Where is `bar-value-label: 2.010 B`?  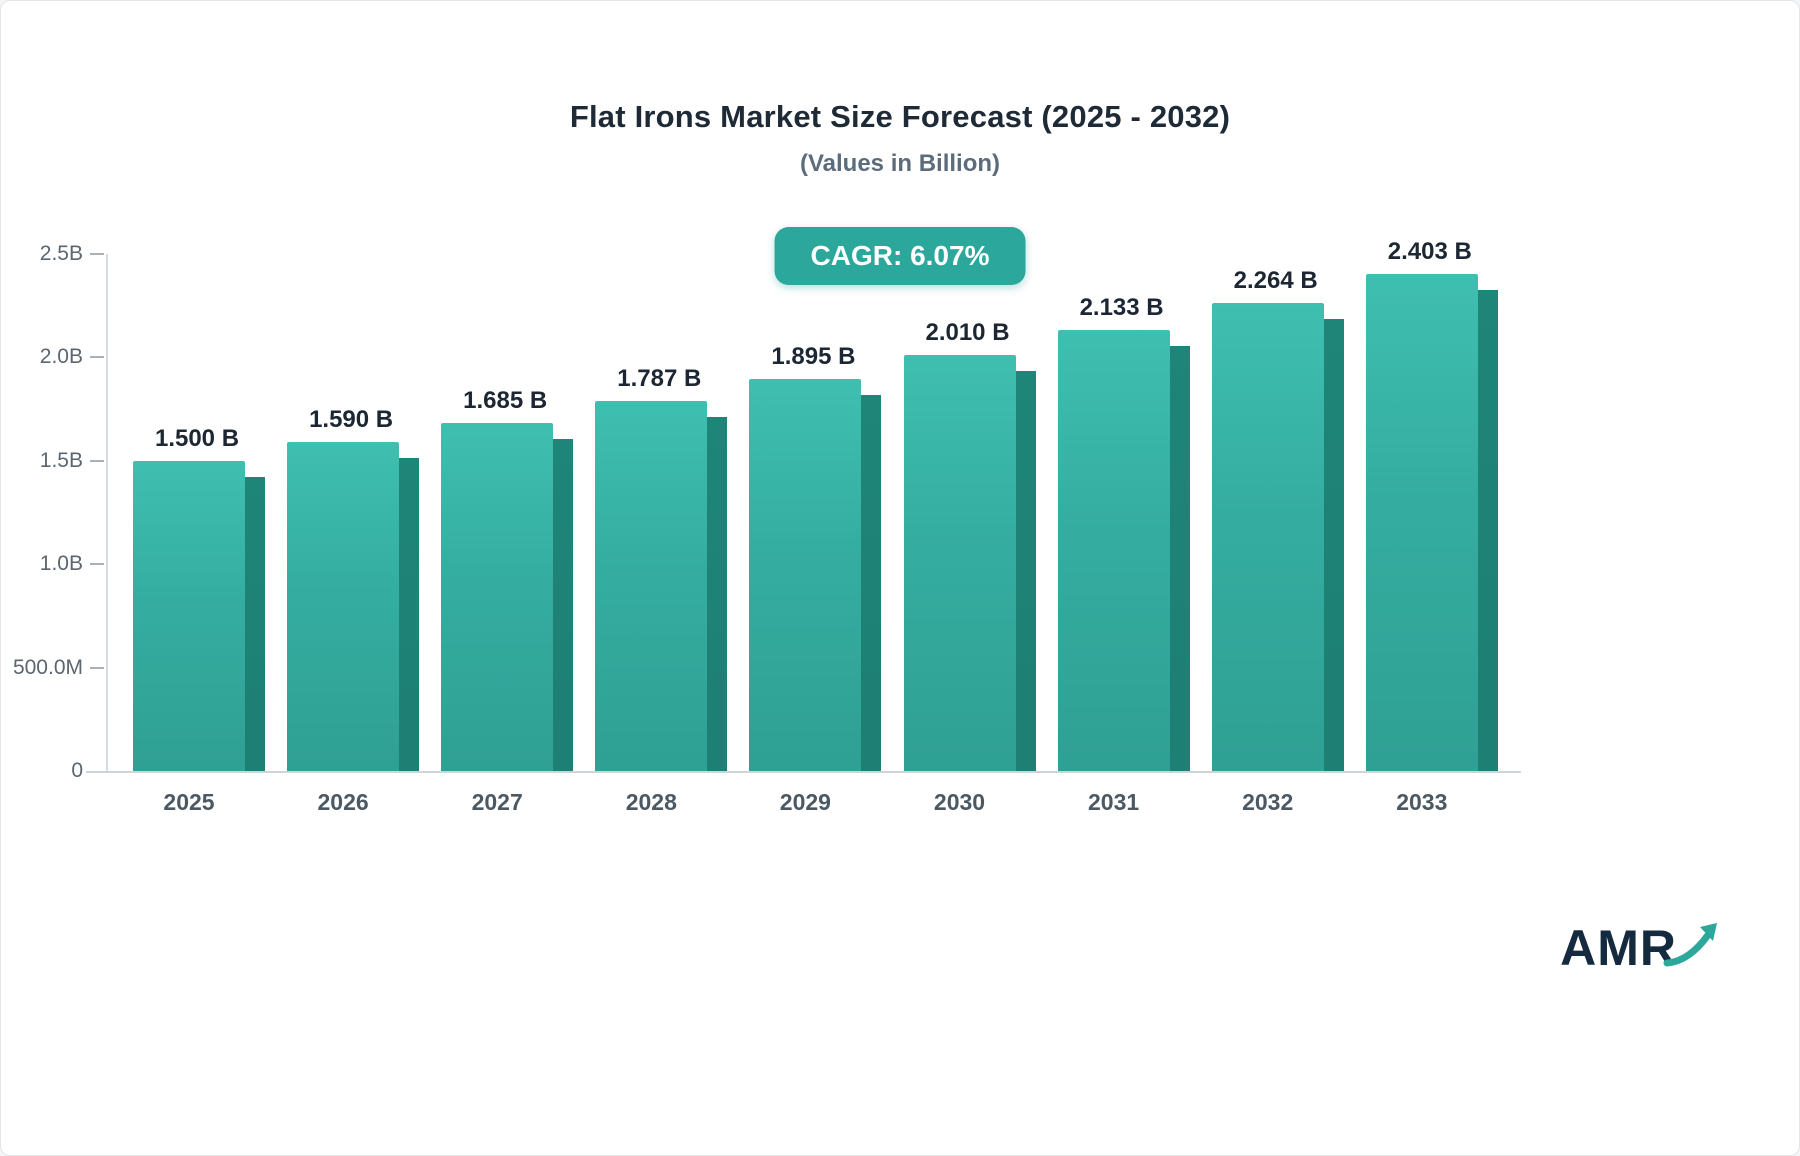 bar-value-label: 2.010 B is located at coordinates (967, 333).